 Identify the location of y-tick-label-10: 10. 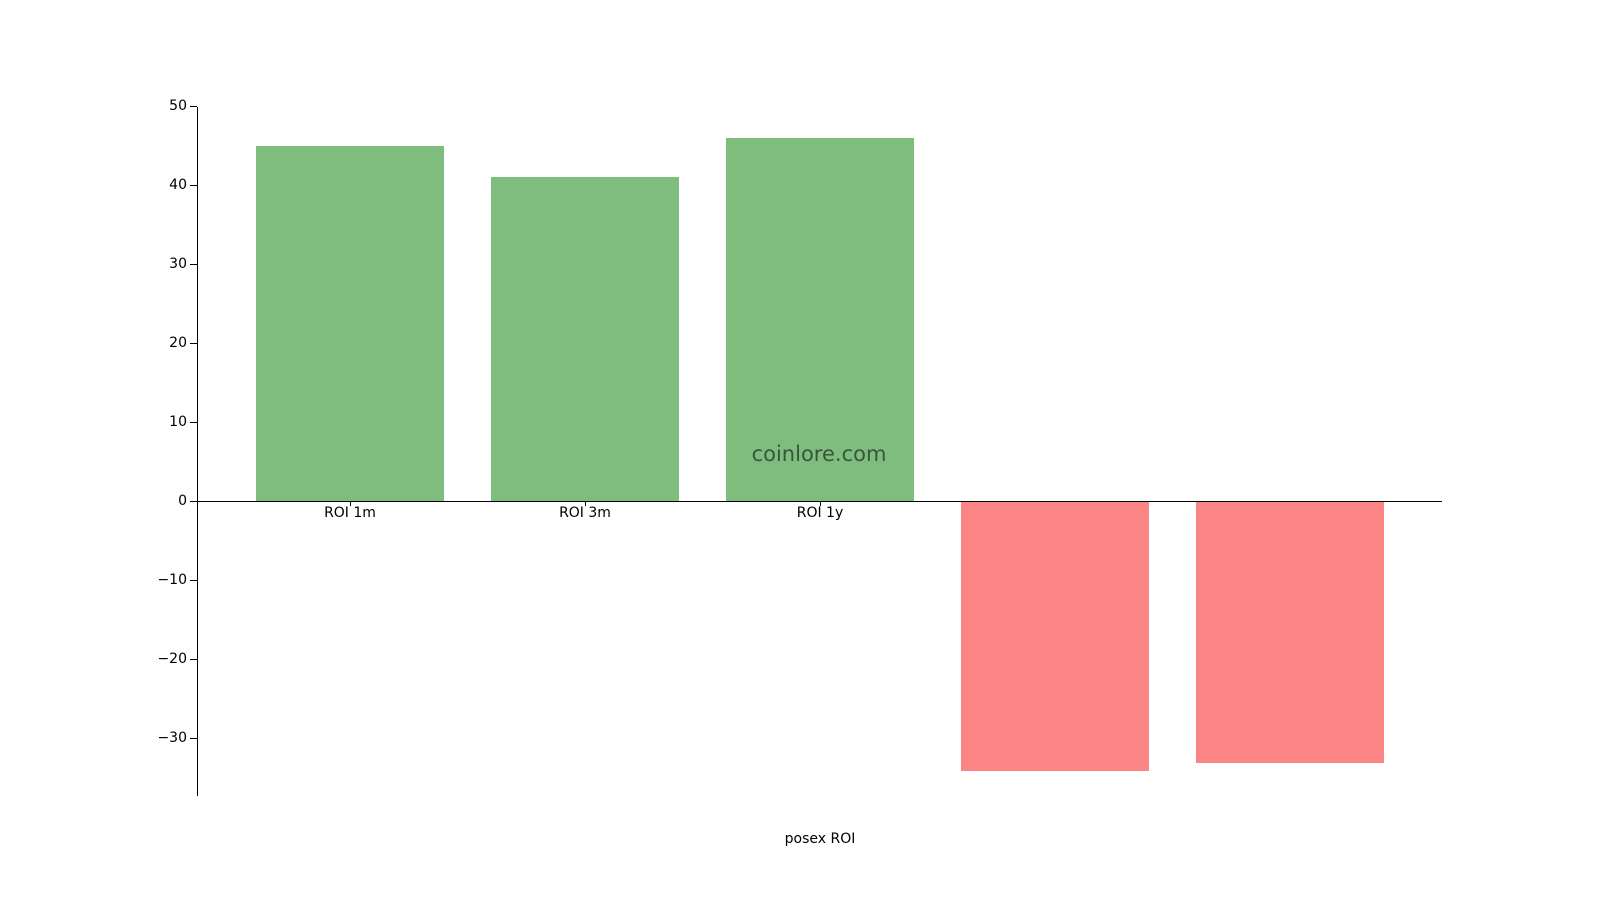
(178, 422).